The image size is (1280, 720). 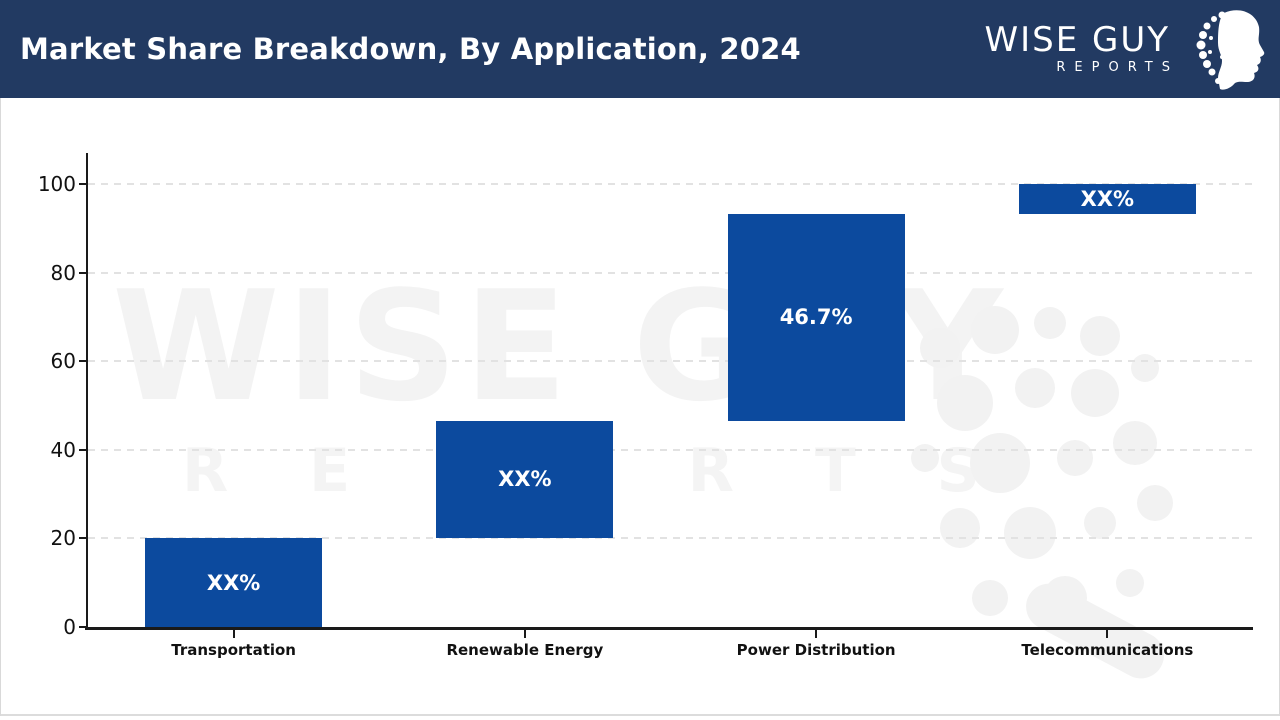 I want to click on y-axis-line, so click(x=87, y=391).